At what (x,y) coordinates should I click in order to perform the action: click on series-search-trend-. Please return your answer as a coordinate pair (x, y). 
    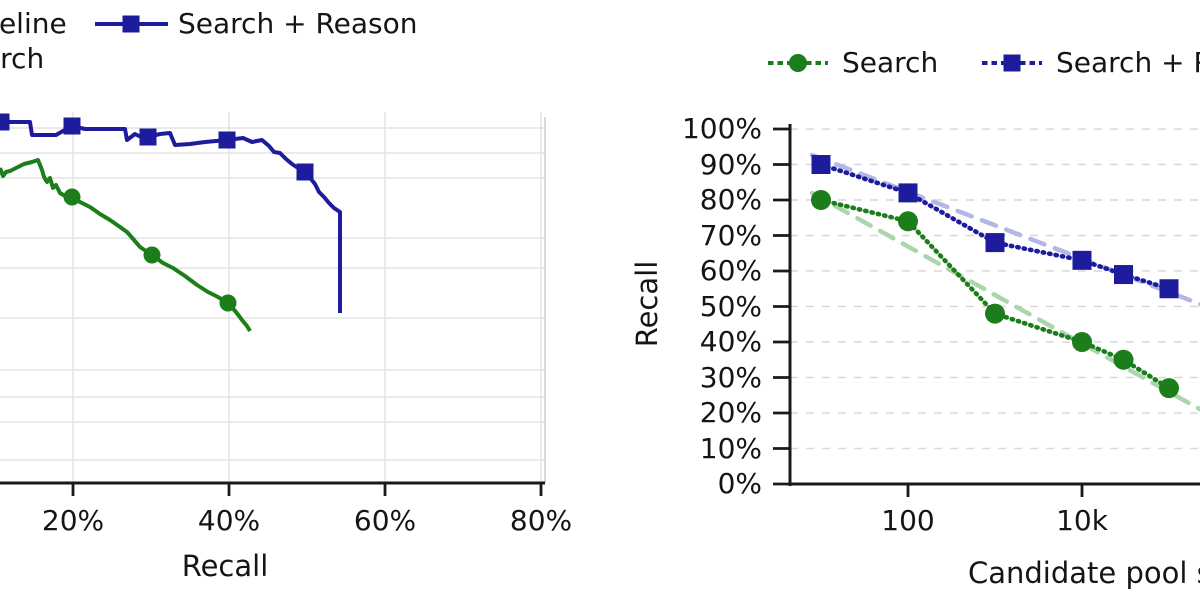
    Looking at the image, I should click on (1004, 301).